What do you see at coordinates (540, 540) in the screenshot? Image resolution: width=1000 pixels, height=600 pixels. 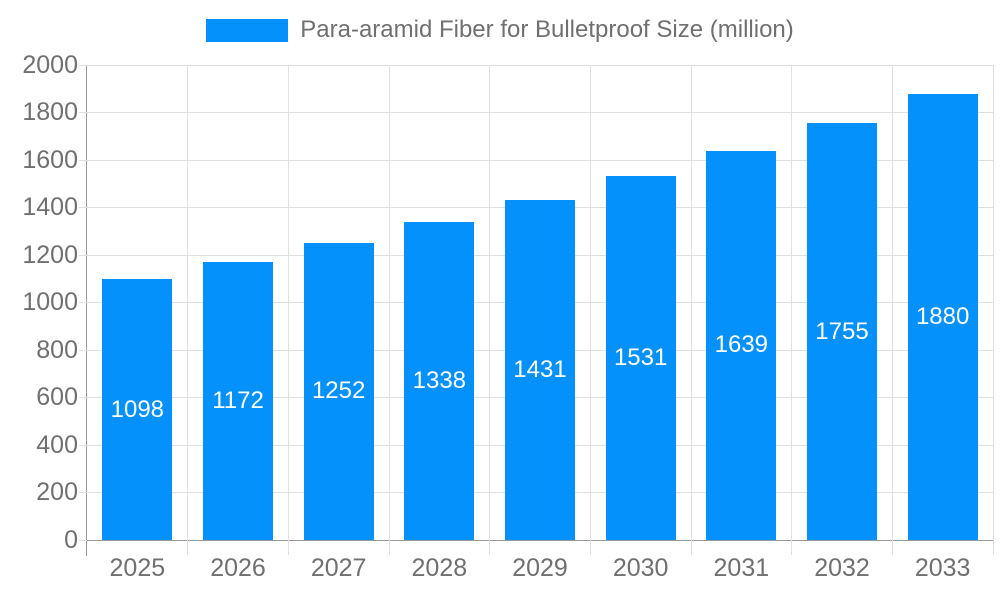 I see `x-axis-line` at bounding box center [540, 540].